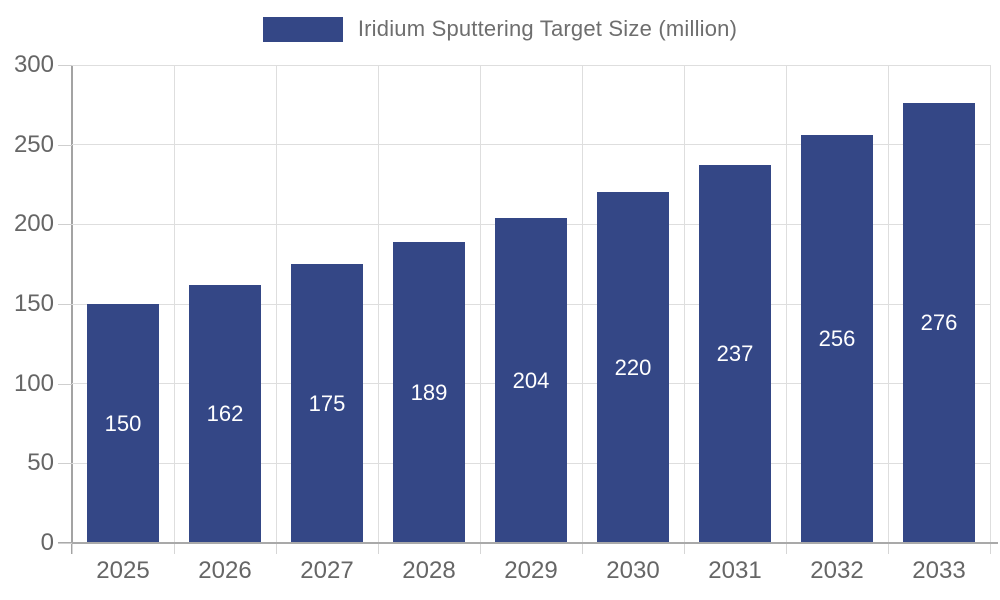 This screenshot has height=600, width=1000. I want to click on bar-2031: 237, so click(735, 354).